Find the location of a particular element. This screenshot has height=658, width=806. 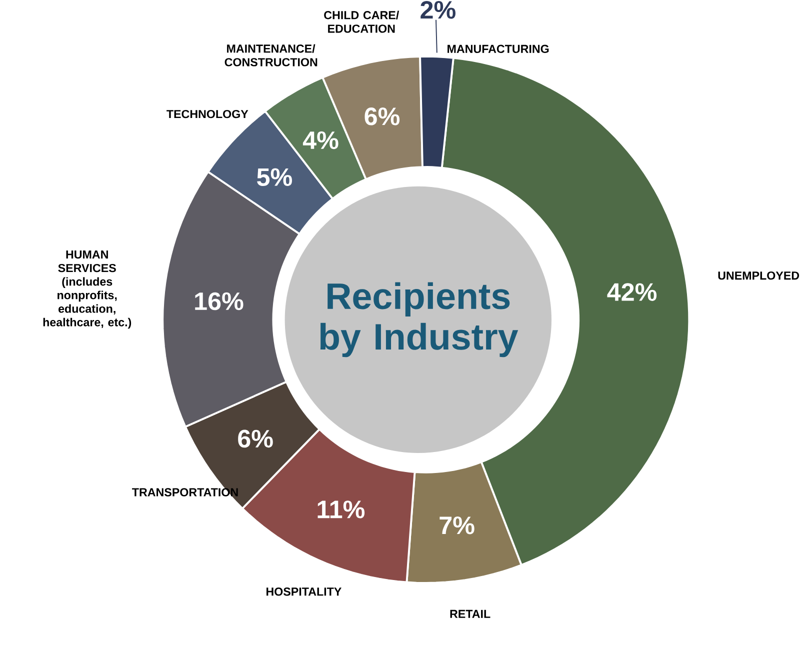

data-label: 16% is located at coordinates (219, 301).